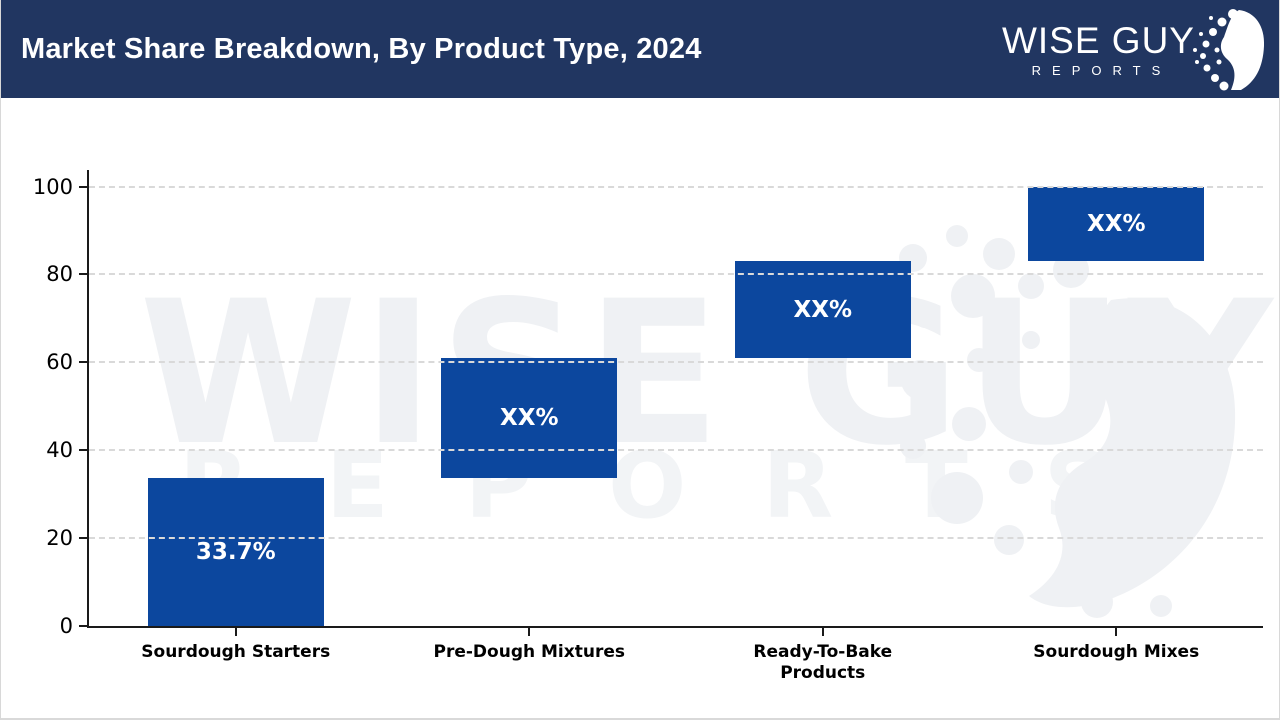  I want to click on y-tick-label: 60, so click(59, 362).